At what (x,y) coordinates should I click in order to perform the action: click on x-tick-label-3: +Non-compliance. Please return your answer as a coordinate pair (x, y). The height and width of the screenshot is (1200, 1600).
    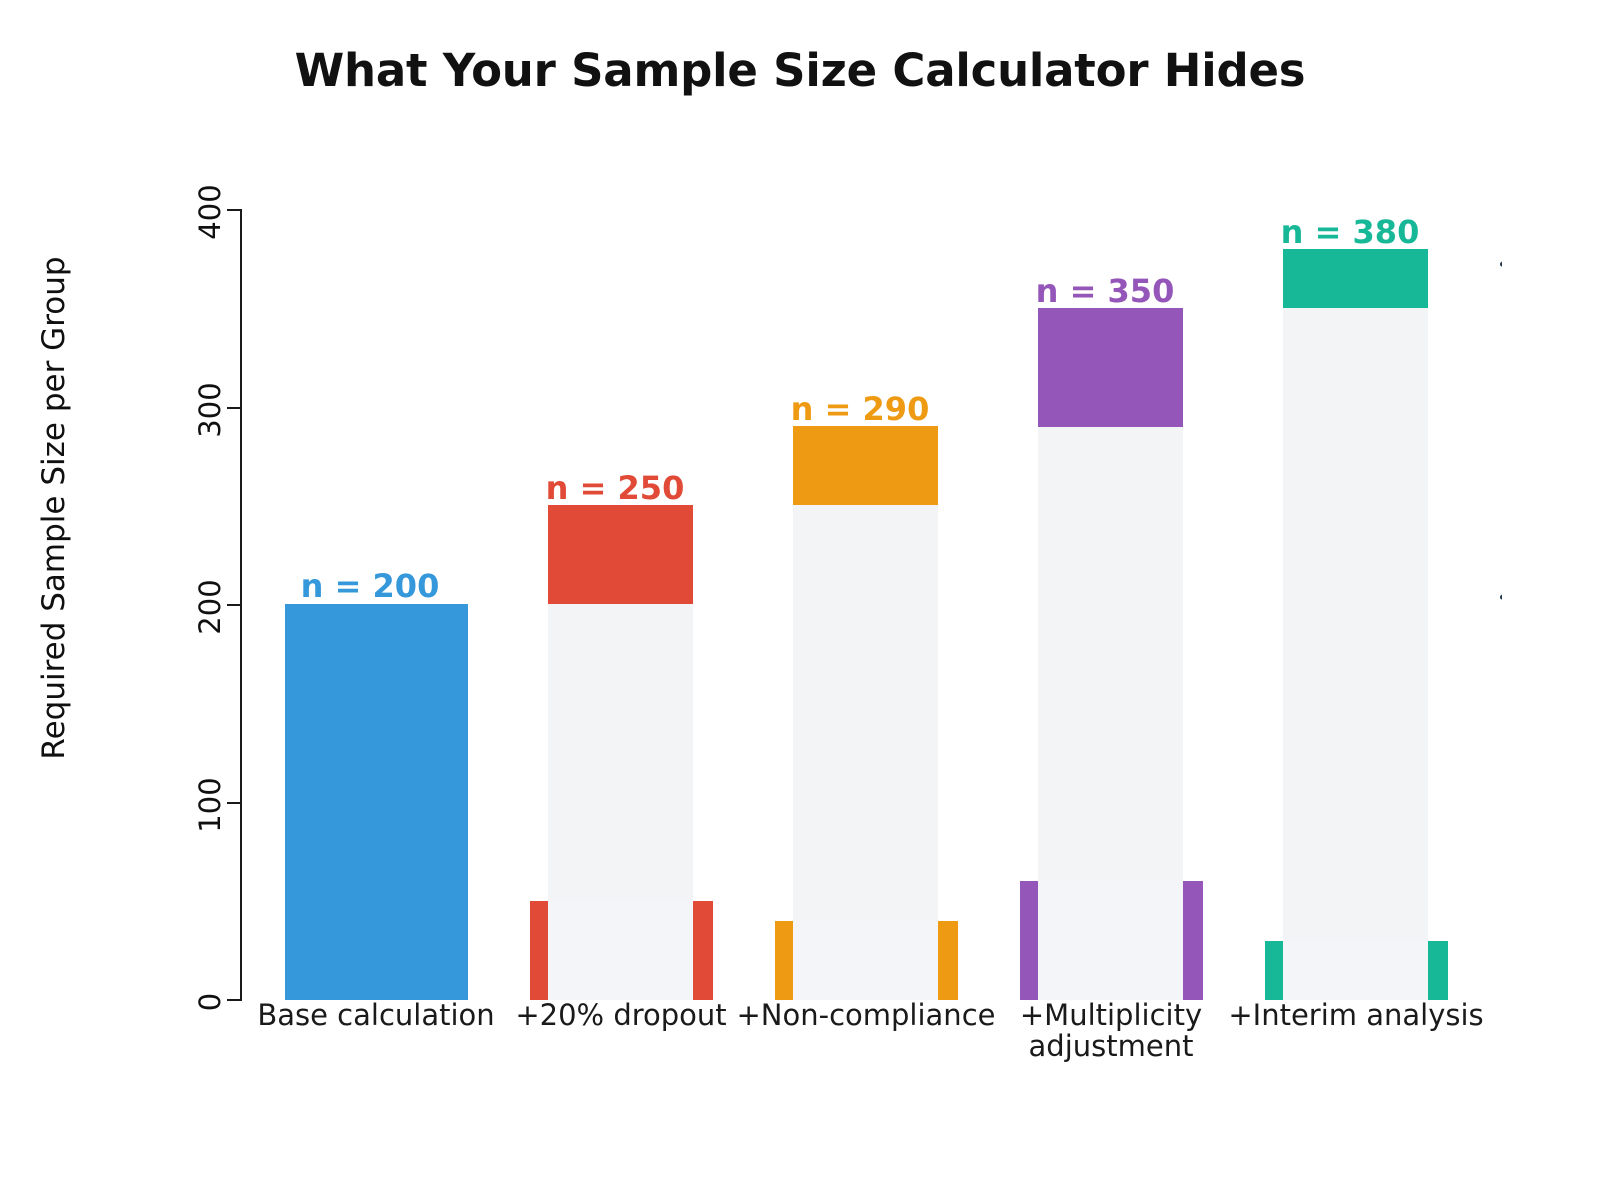
    Looking at the image, I should click on (866, 1015).